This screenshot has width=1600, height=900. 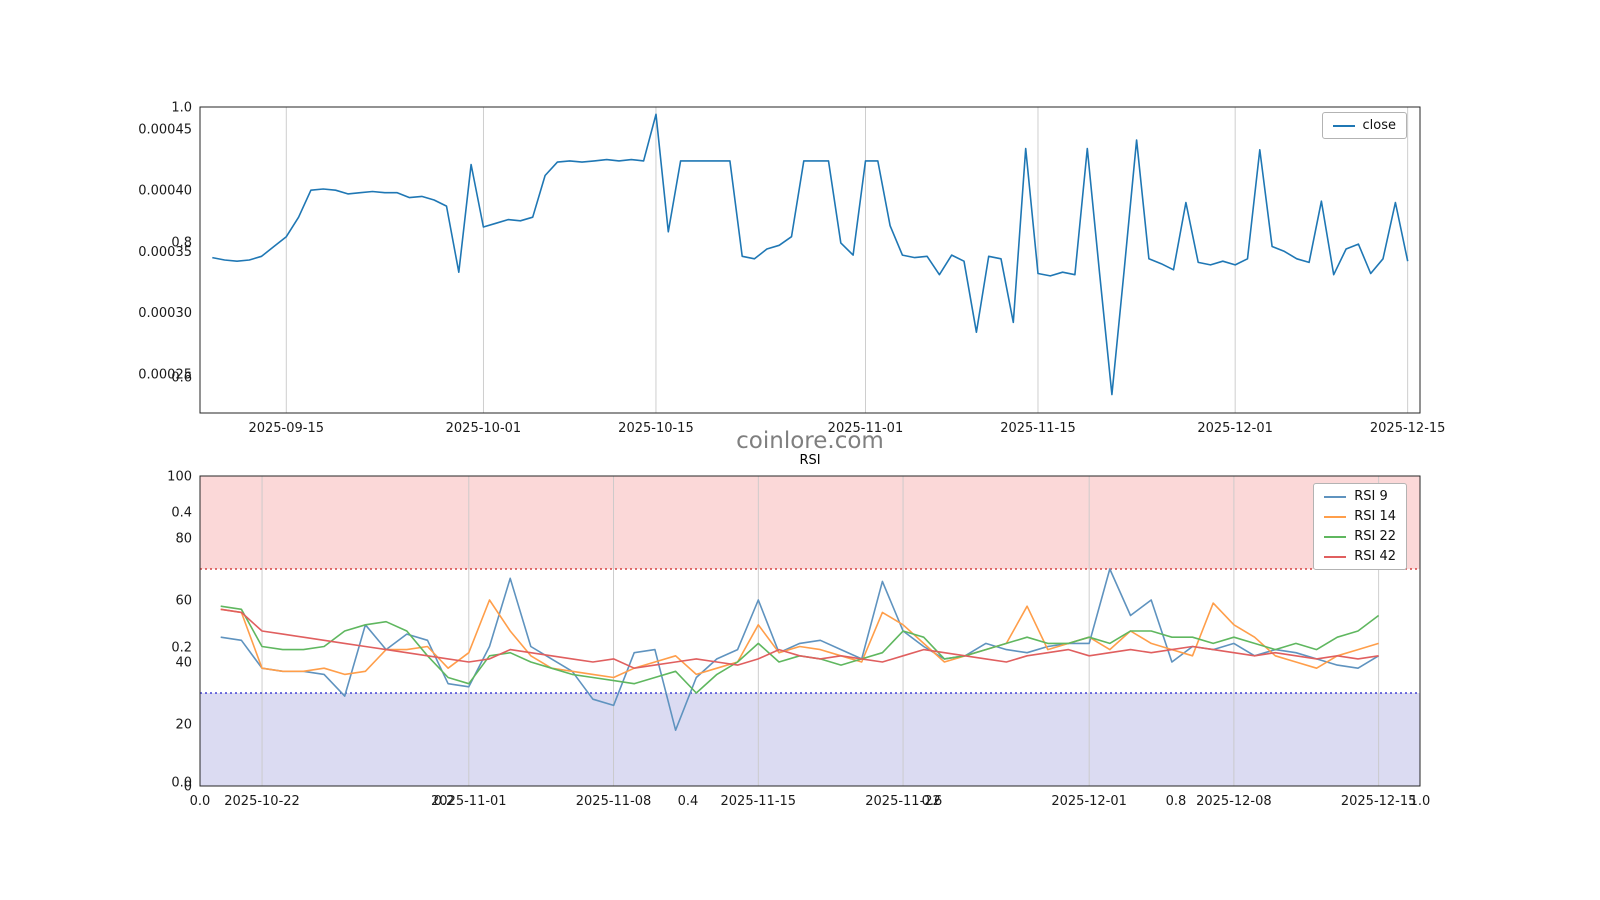 I want to click on rsi-chart-title: RSI, so click(x=810, y=460).